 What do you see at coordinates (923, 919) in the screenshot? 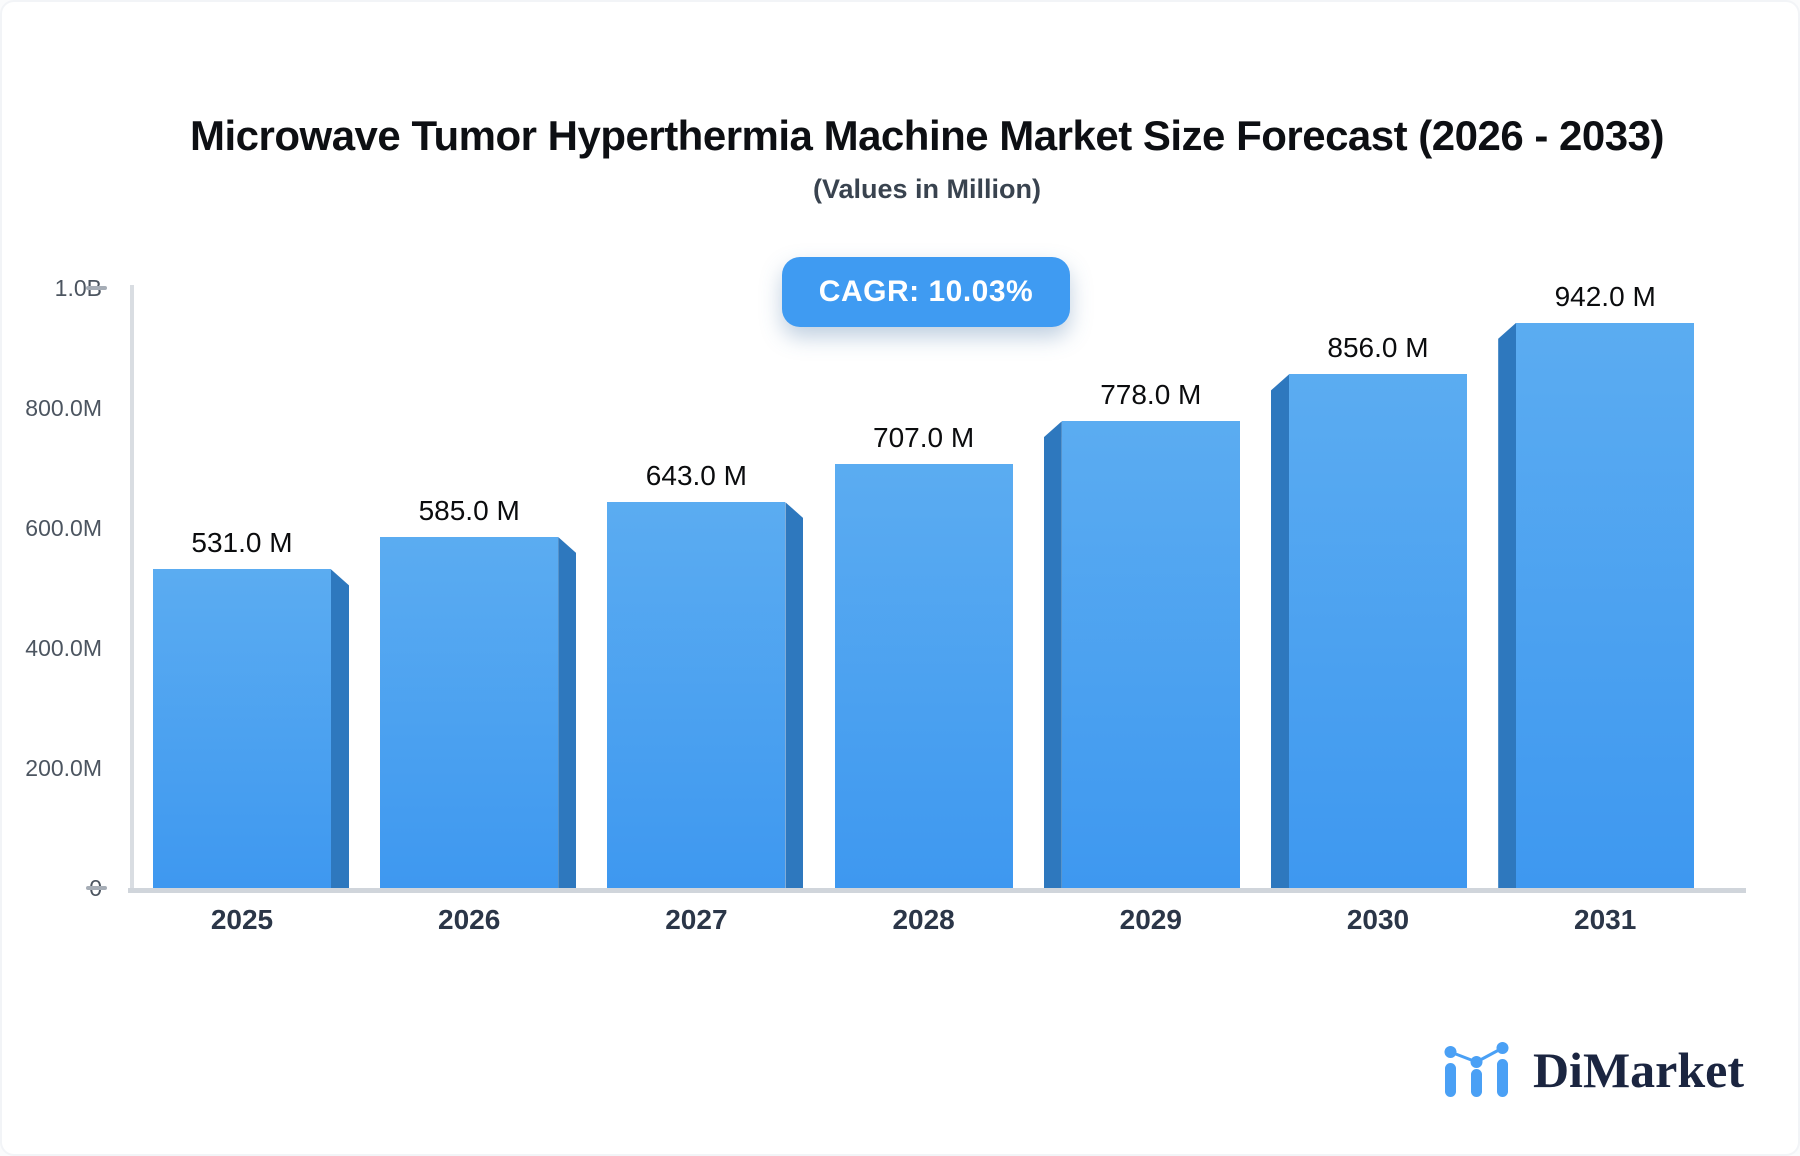
I see `x-axis-label: 2028` at bounding box center [923, 919].